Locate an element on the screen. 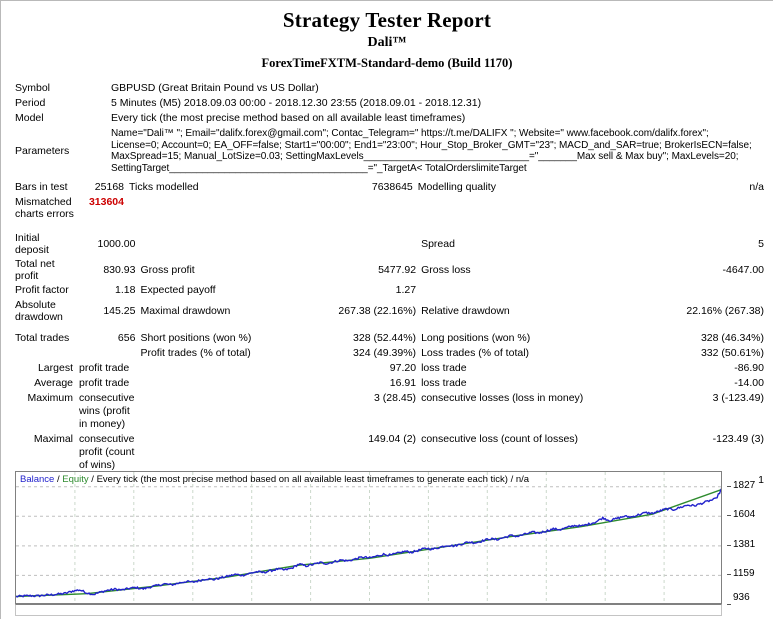 The width and height of the screenshot is (773, 619). y-axis-tick: 936 is located at coordinates (741, 597).